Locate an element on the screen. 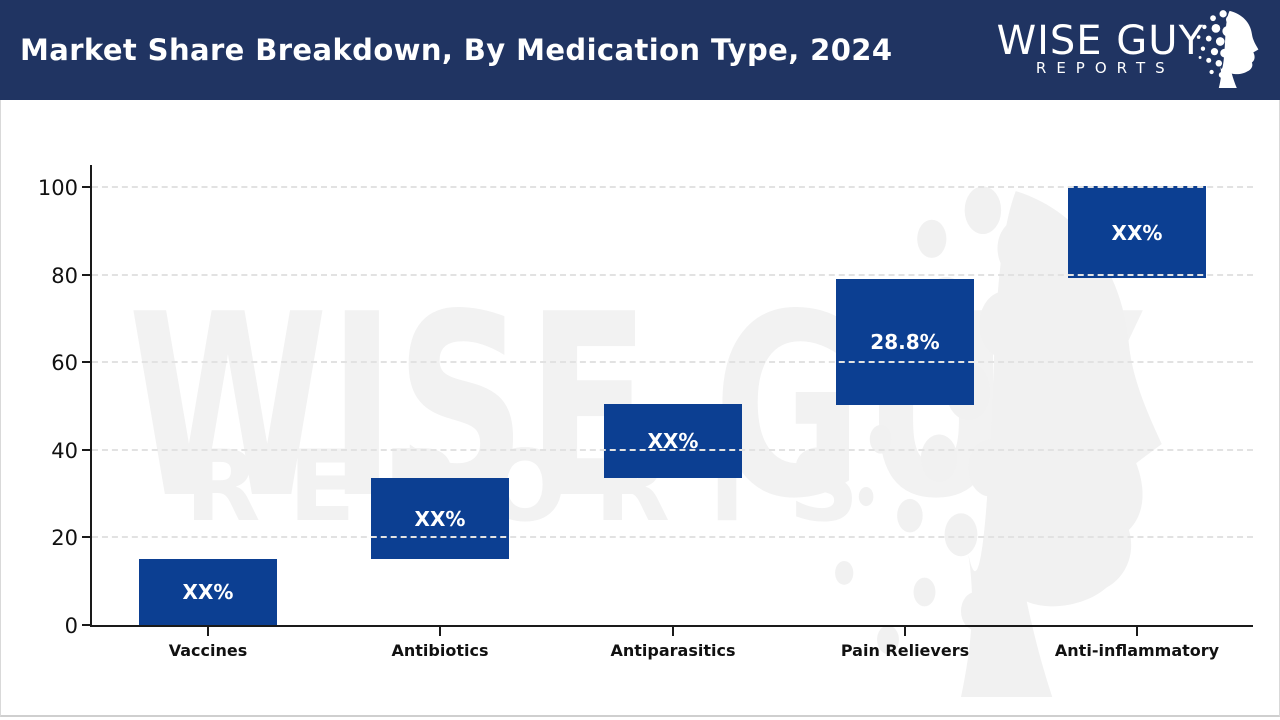 The height and width of the screenshot is (720, 1280). y-tick-label: 0 is located at coordinates (71, 626).